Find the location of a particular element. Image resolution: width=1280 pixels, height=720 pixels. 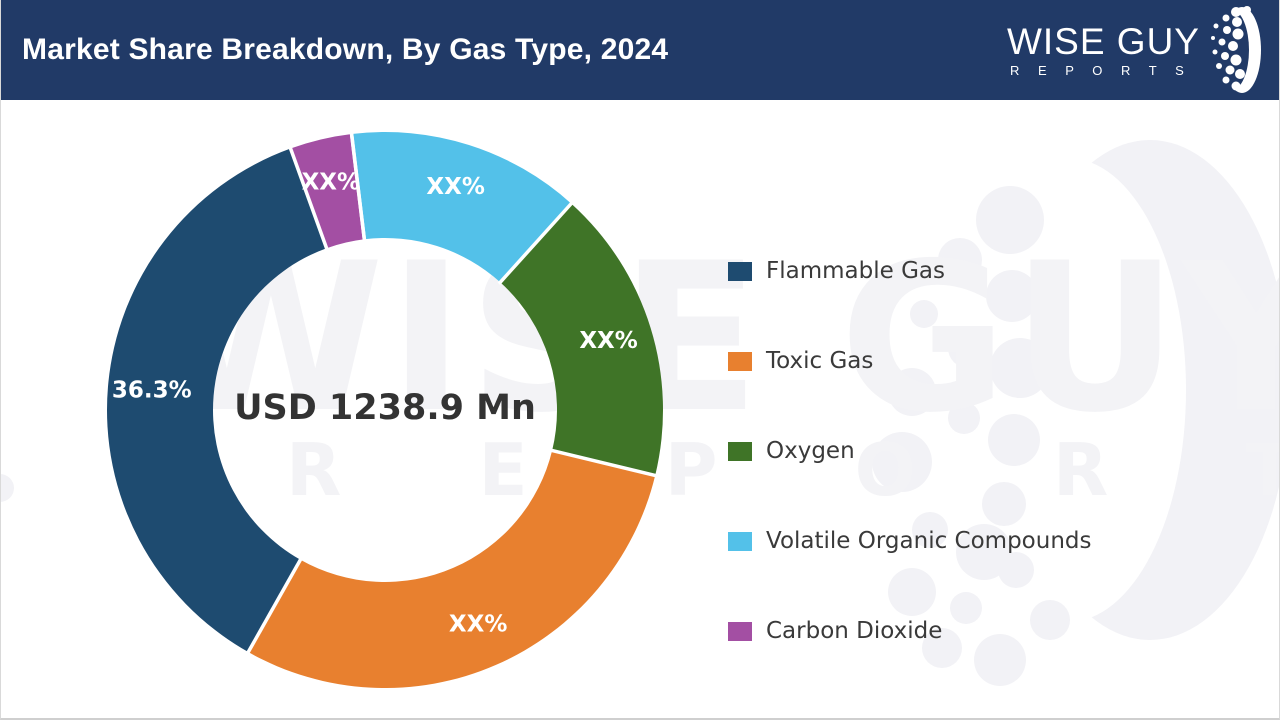

legend-label: Carbon Dioxide is located at coordinates (854, 631).